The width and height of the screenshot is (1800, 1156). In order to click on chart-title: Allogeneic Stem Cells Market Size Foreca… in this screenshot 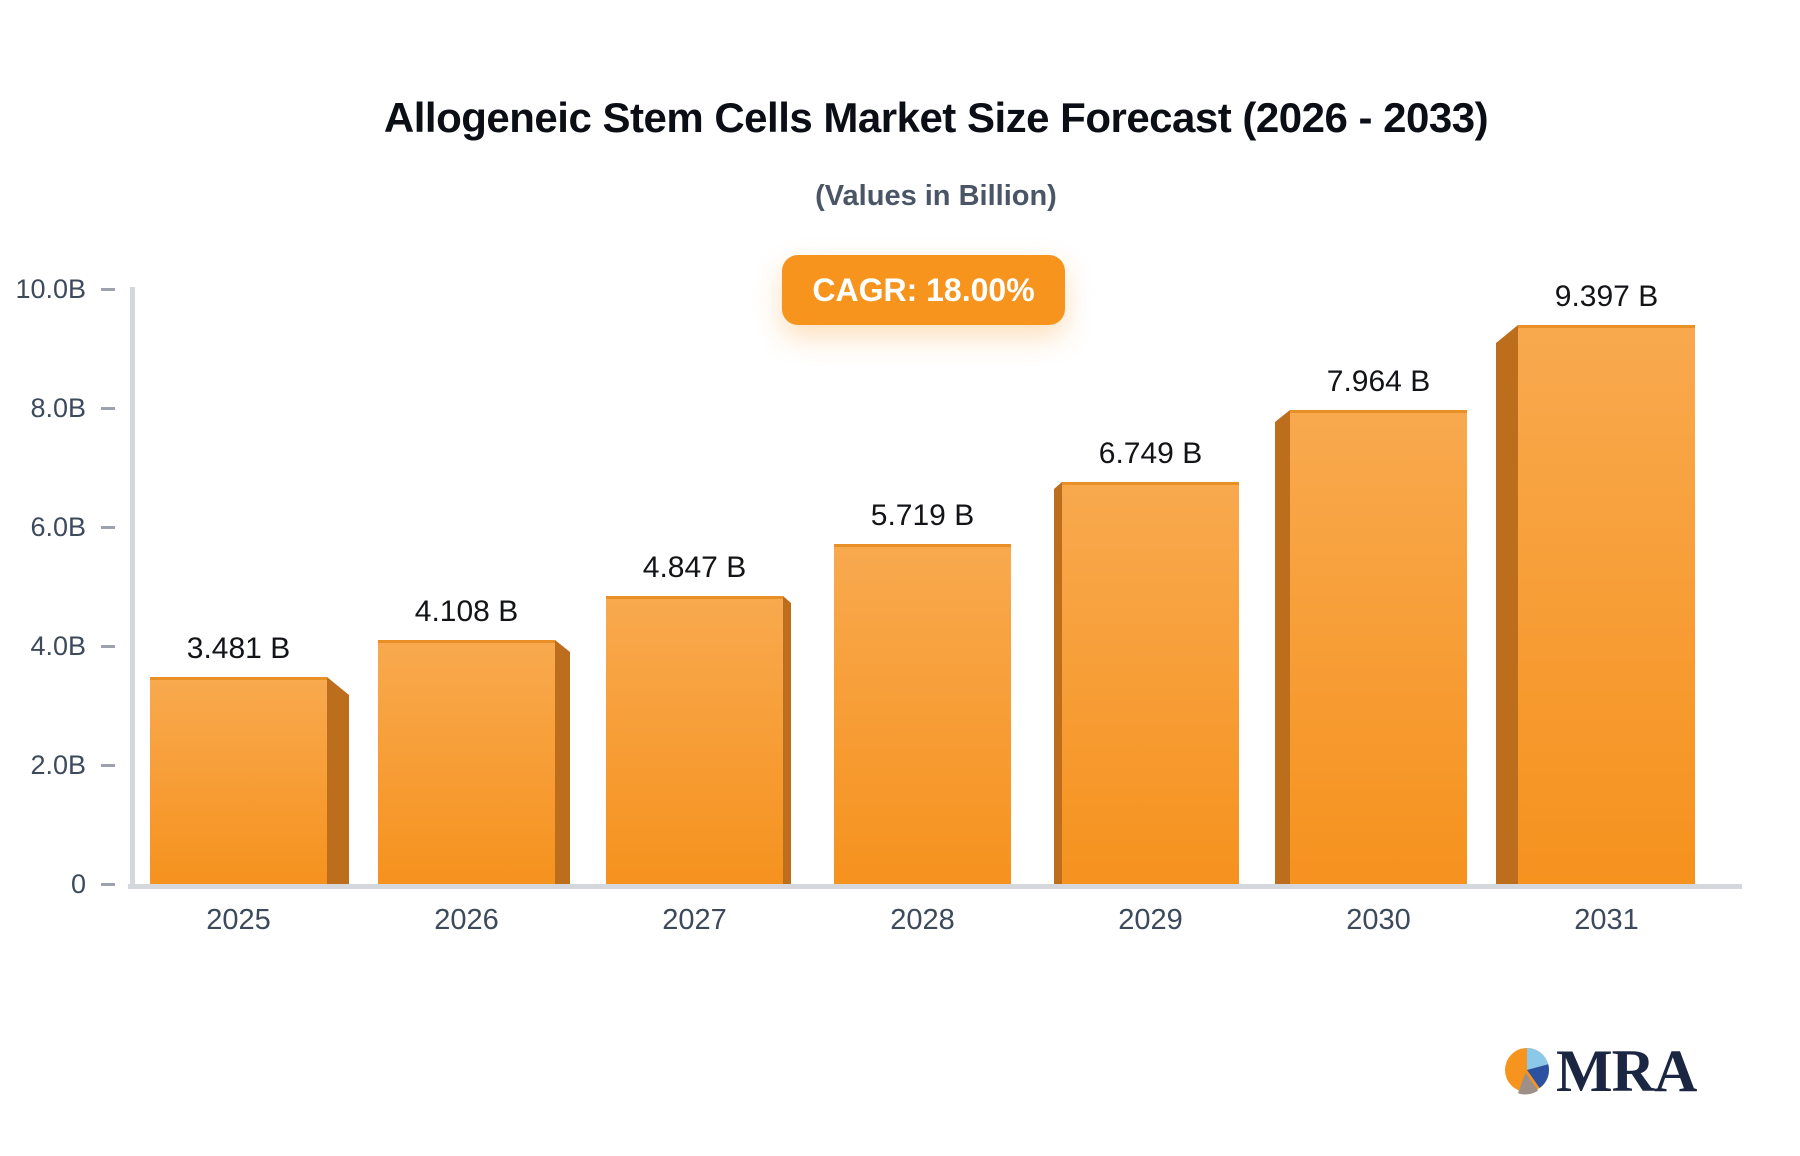, I will do `click(936, 117)`.